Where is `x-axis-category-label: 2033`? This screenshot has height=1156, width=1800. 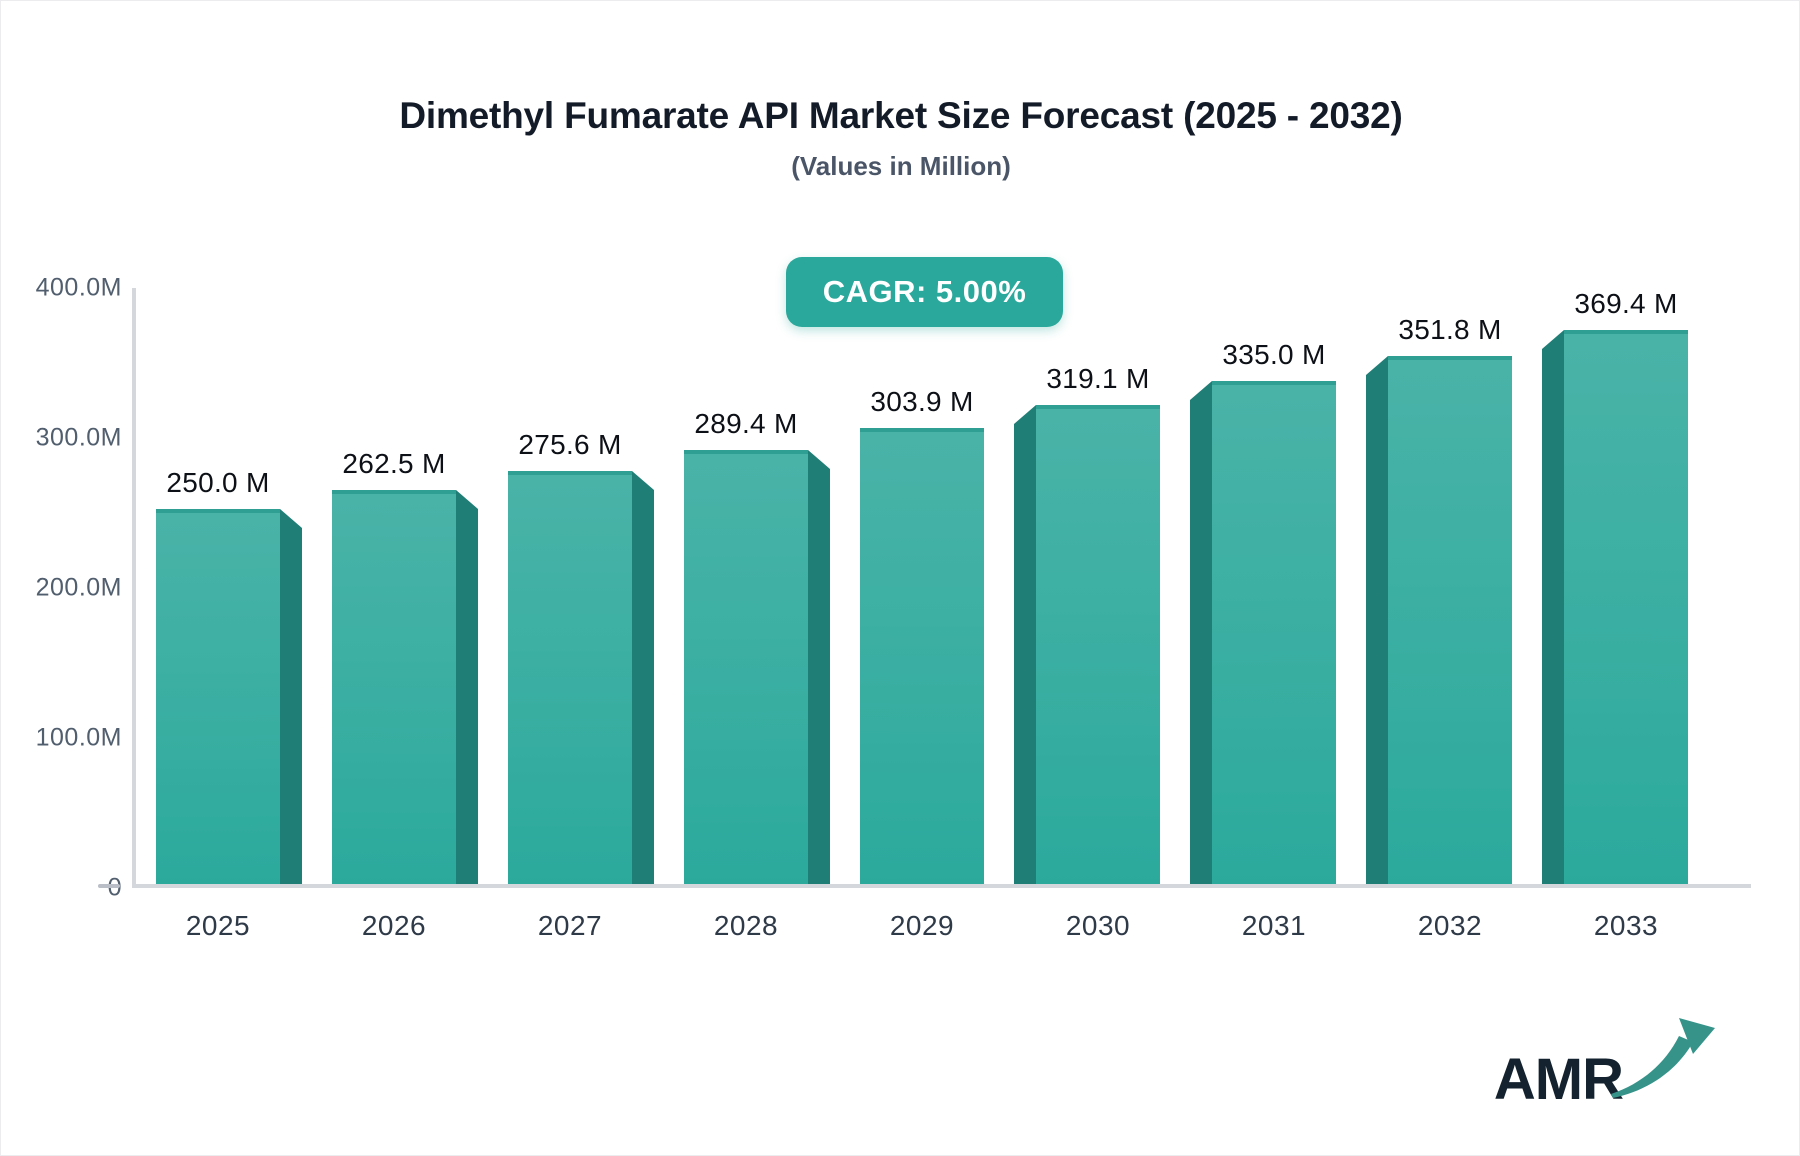 x-axis-category-label: 2033 is located at coordinates (1626, 925).